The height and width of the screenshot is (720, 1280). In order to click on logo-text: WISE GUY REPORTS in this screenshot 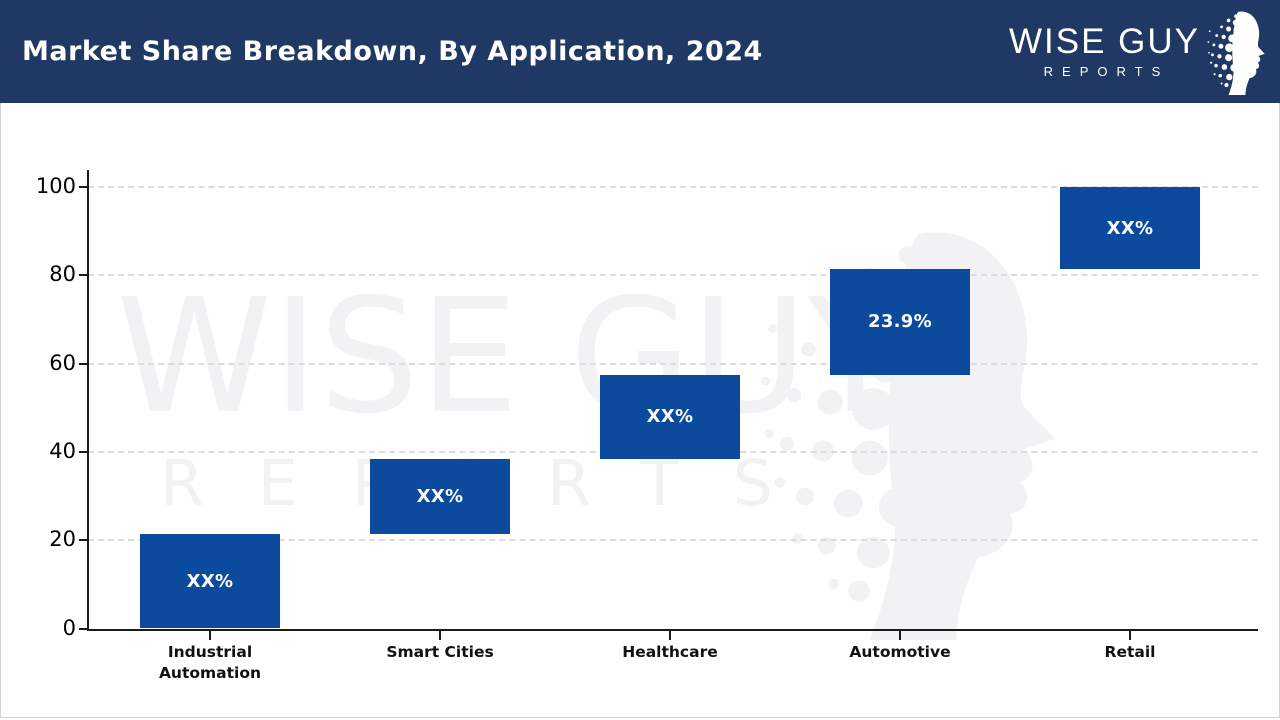, I will do `click(1104, 51)`.